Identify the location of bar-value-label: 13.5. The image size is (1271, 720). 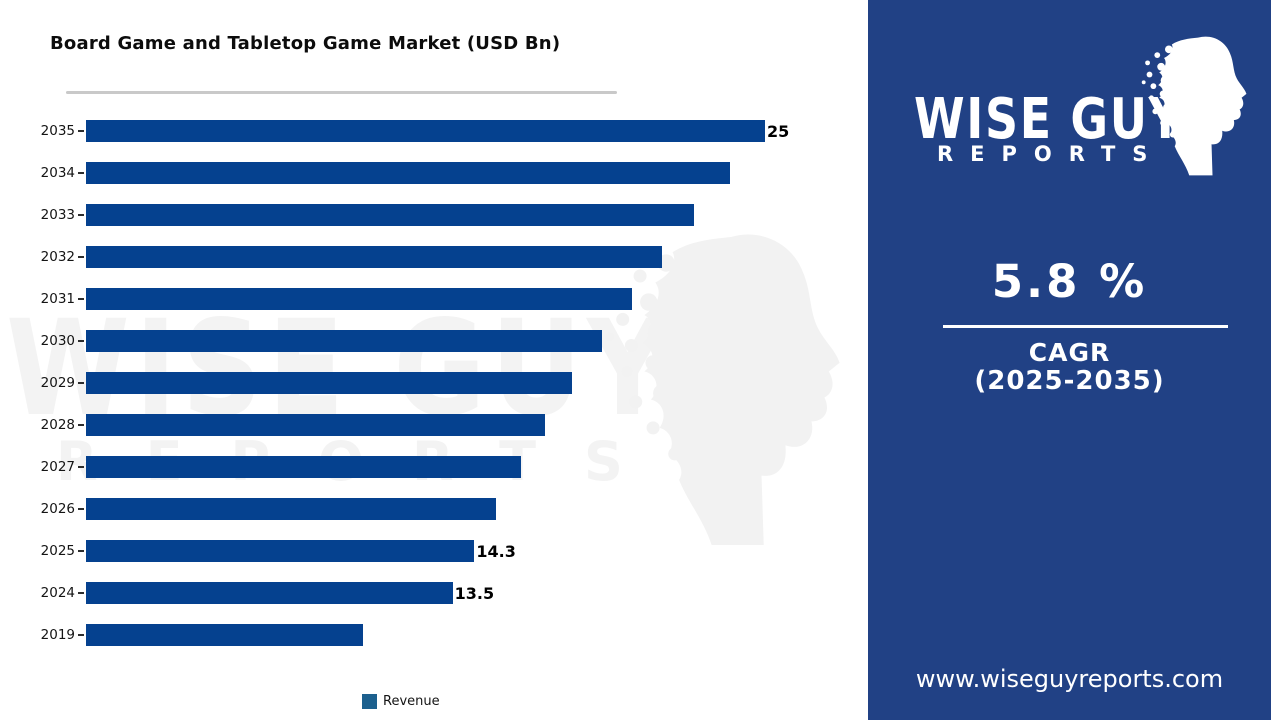
(474, 593).